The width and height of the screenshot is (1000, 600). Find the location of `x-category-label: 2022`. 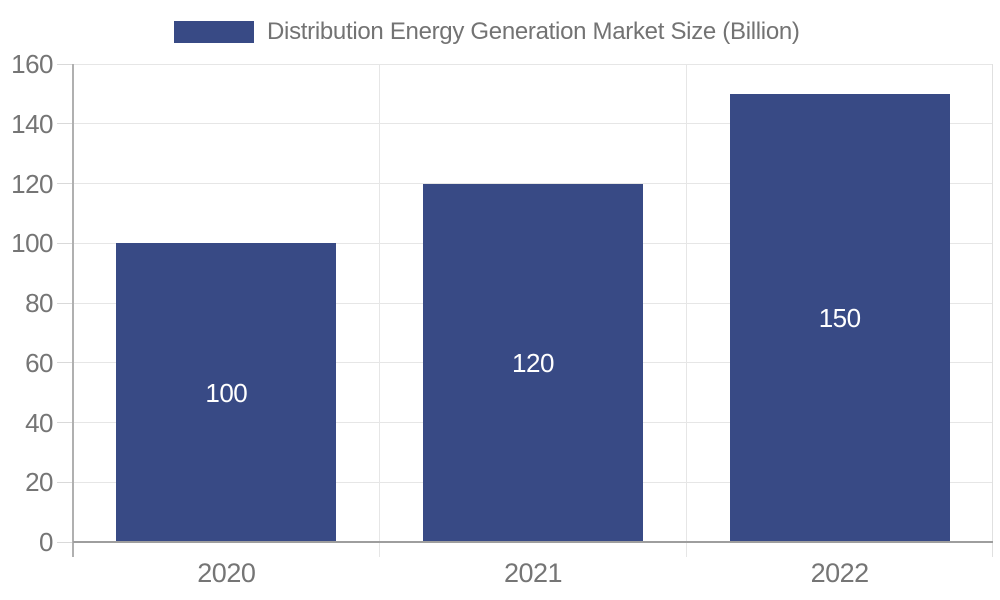

x-category-label: 2022 is located at coordinates (840, 573).